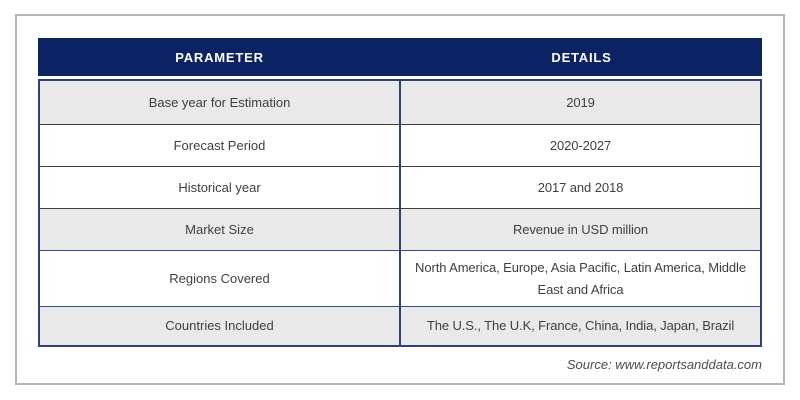 Image resolution: width=800 pixels, height=400 pixels. I want to click on details-cell: 2019, so click(580, 102).